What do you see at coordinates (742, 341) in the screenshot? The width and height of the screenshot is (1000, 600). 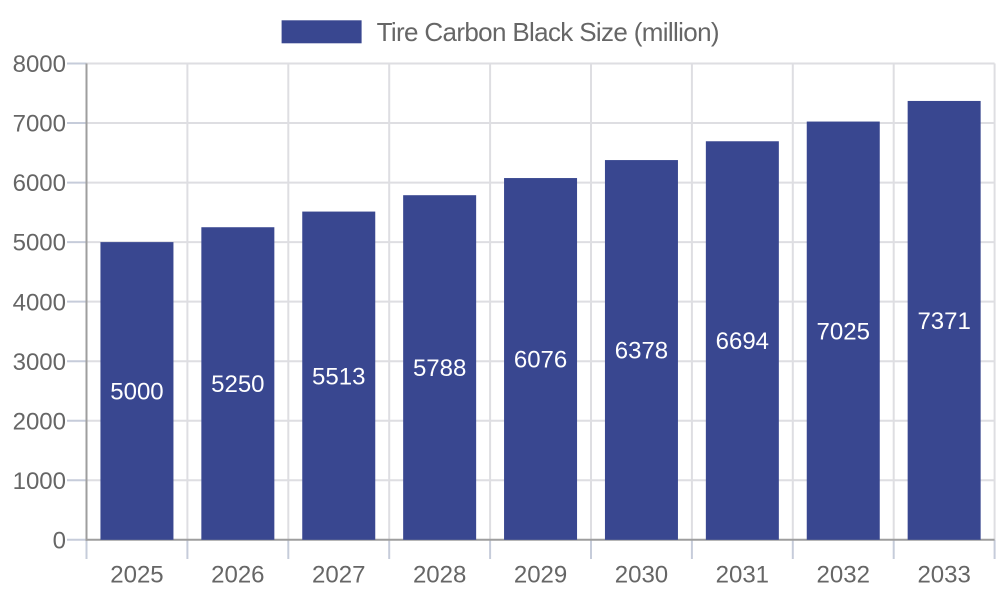 I see `svg-text: 6694` at bounding box center [742, 341].